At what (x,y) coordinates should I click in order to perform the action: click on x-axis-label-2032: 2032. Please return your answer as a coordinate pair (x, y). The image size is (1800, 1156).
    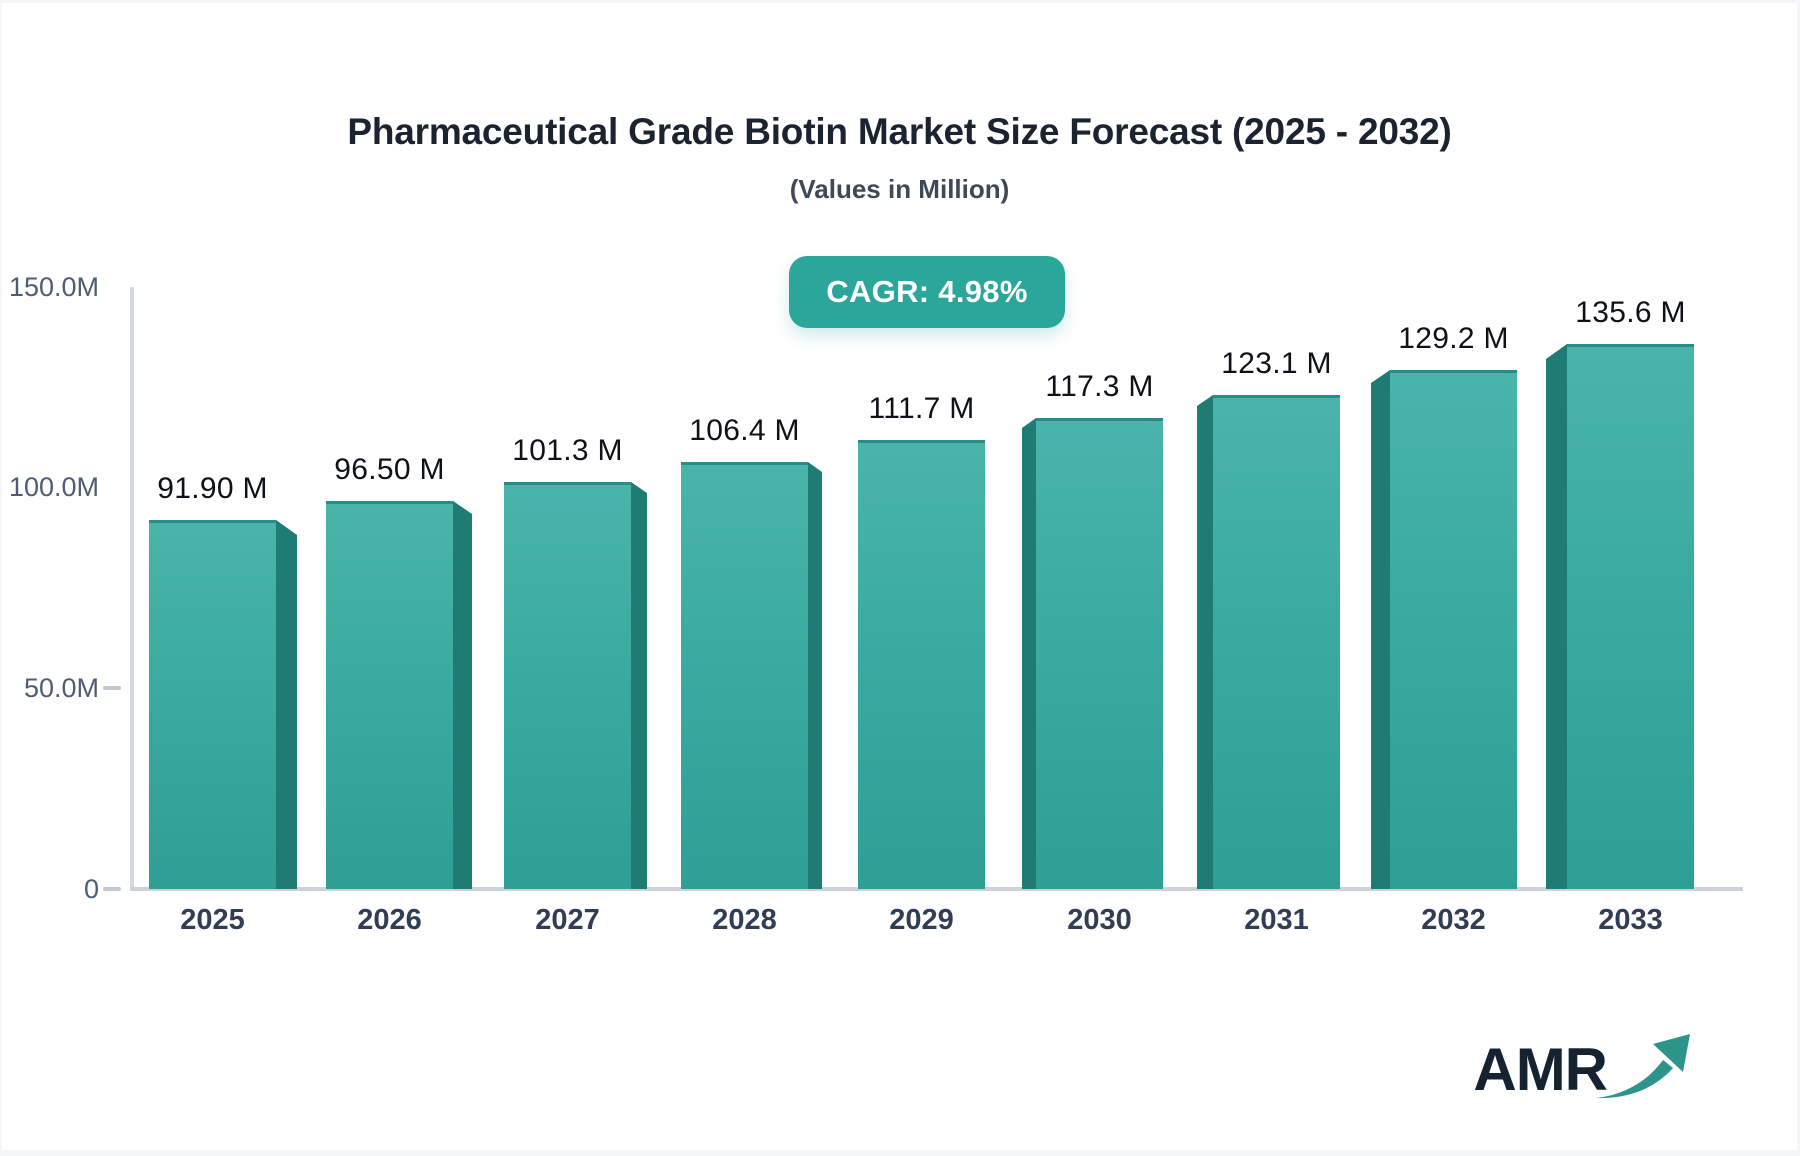
    Looking at the image, I should click on (1453, 920).